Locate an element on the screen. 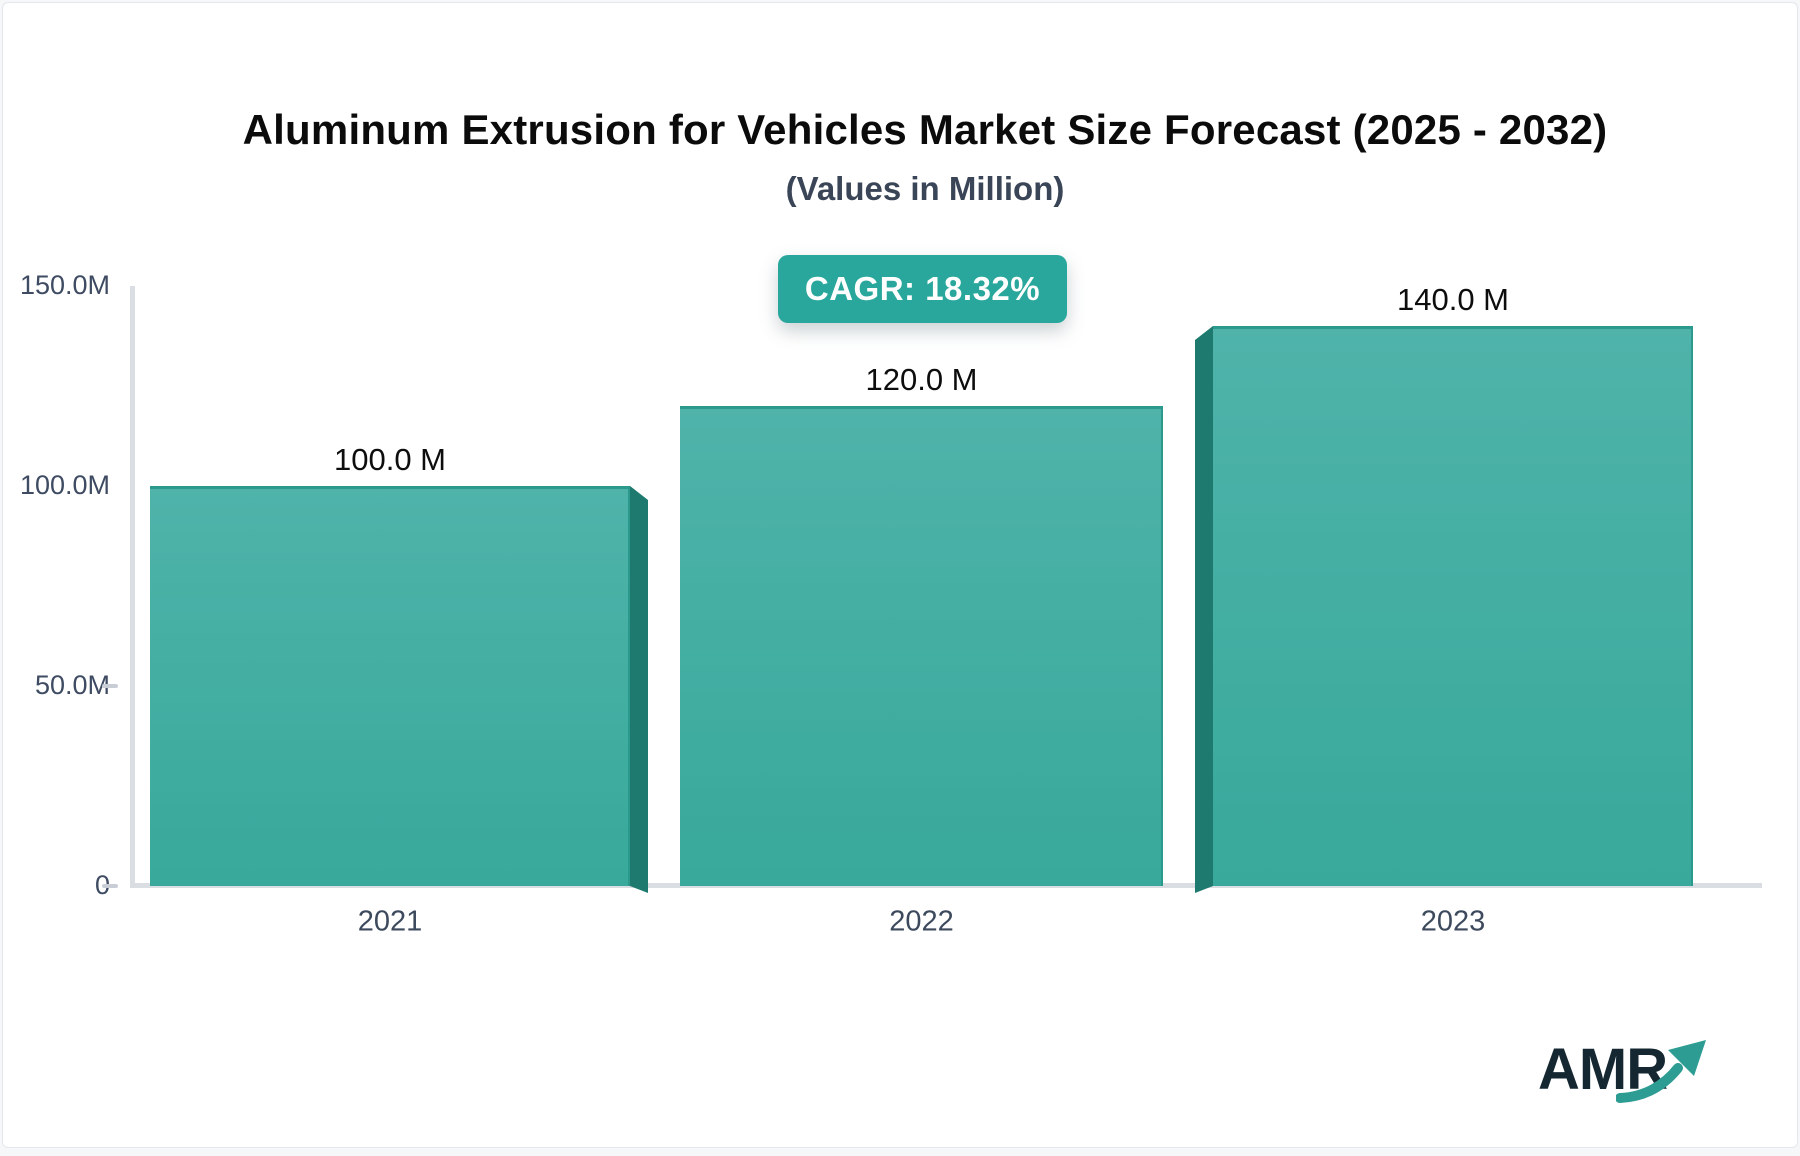 This screenshot has width=1800, height=1156. x-axis-label-2021: 2021 is located at coordinates (390, 921).